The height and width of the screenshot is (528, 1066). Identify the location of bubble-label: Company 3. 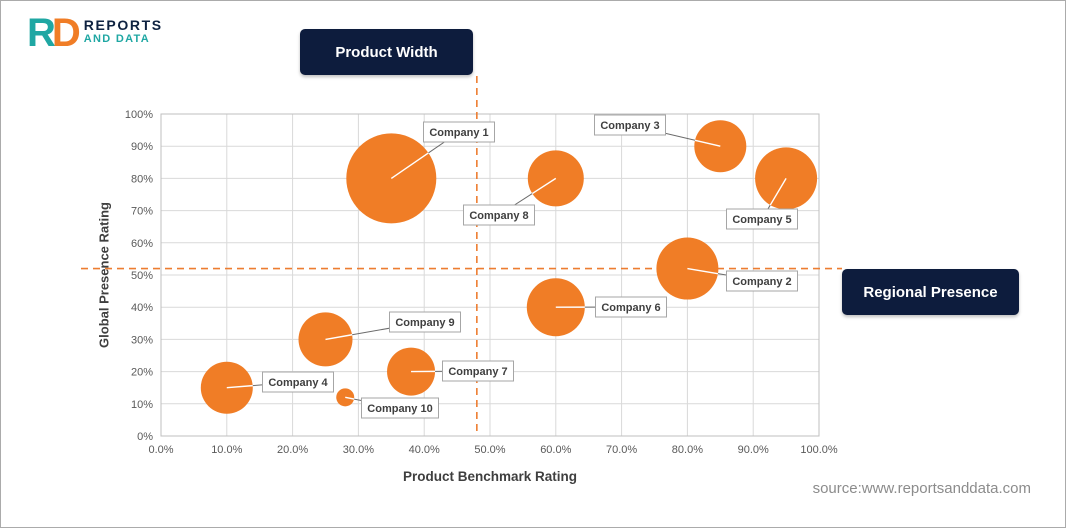
(629, 126).